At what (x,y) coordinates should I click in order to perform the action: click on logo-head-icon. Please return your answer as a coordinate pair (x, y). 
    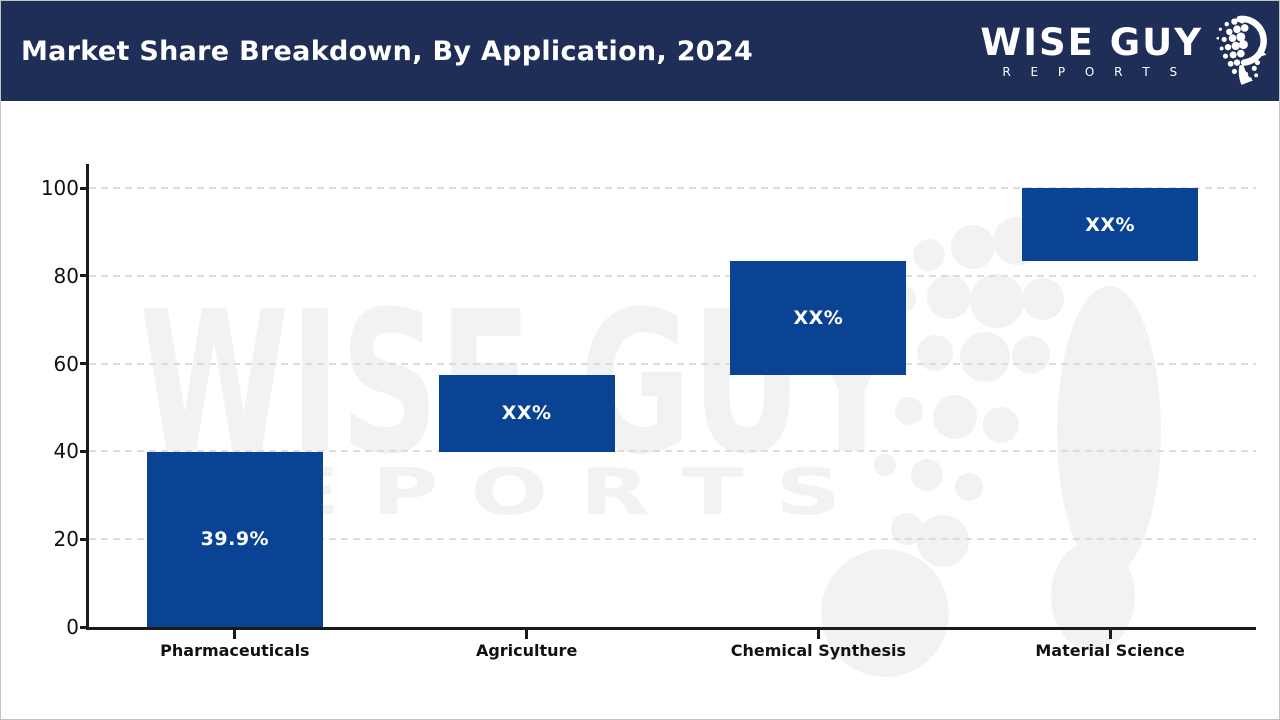
    Looking at the image, I should click on (1241, 50).